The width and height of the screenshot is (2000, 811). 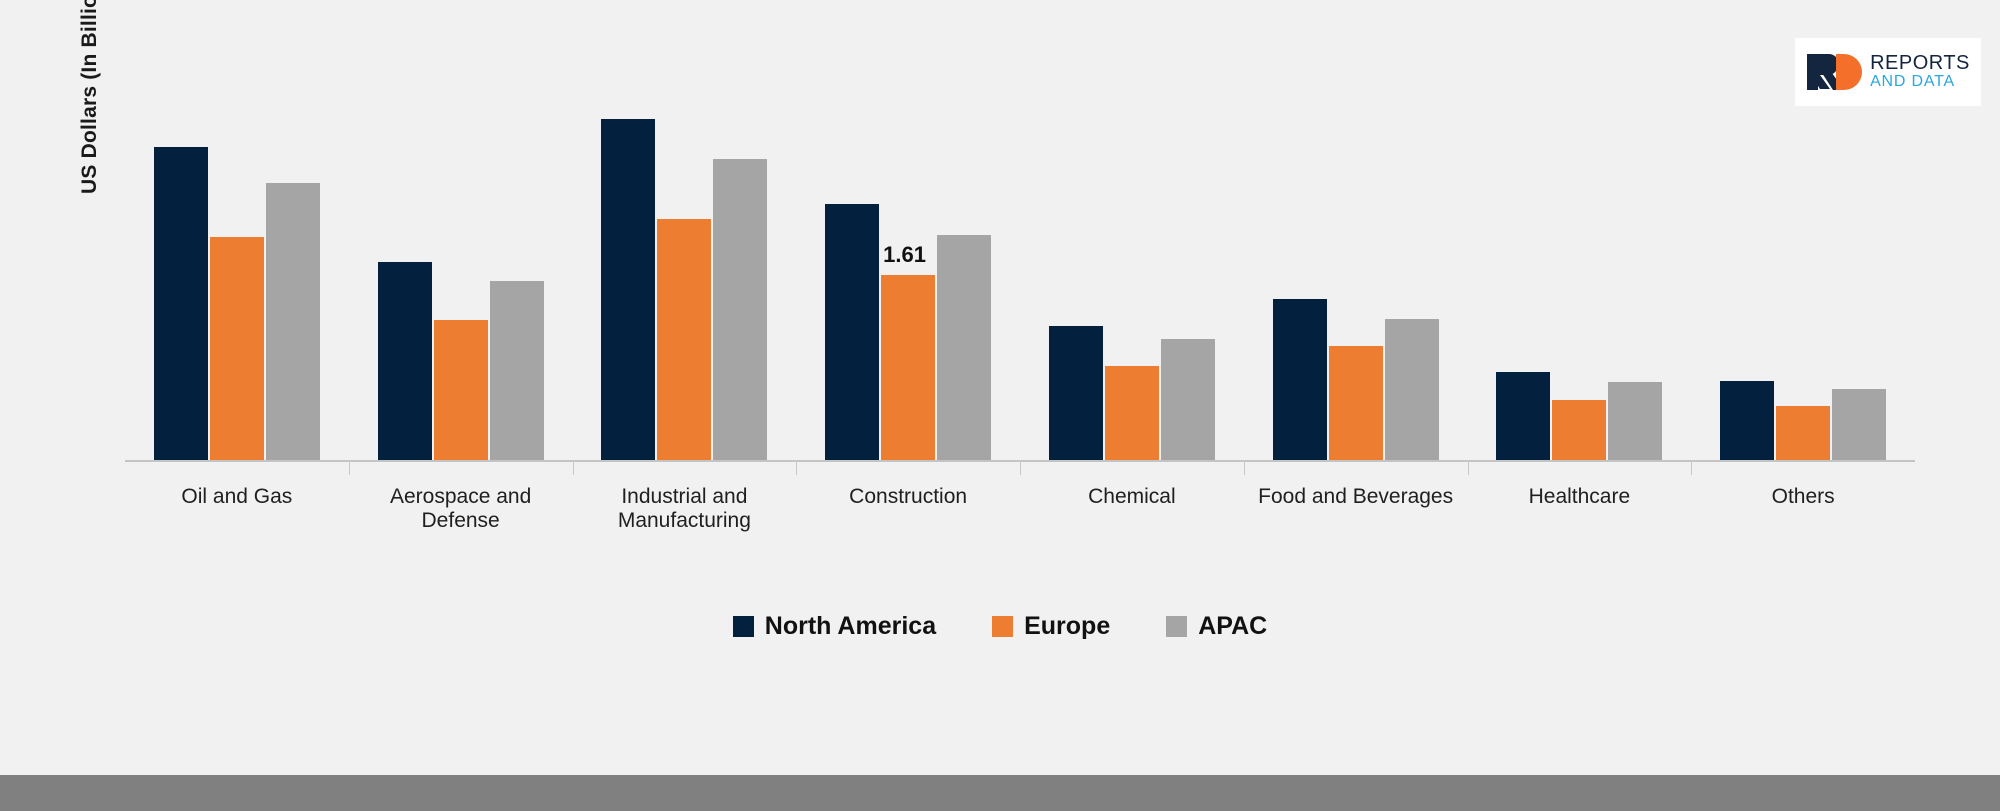 I want to click on x-axis-category-label: Chemical, so click(x=1132, y=496).